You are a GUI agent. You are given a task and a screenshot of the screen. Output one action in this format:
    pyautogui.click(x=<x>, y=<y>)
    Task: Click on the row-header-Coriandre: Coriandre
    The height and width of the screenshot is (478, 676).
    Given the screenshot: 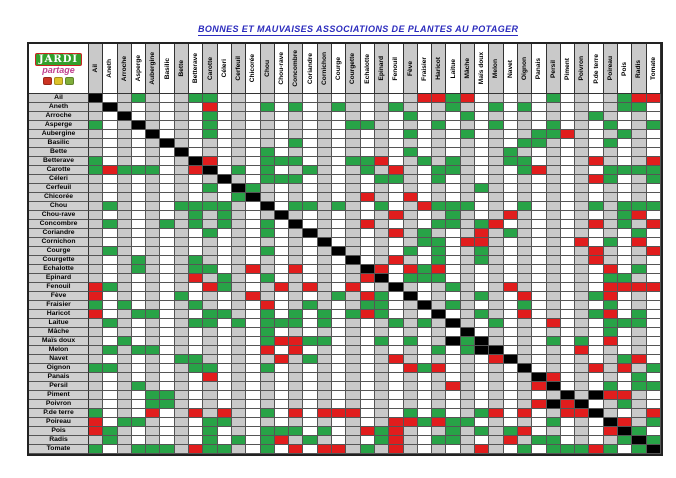 What is the action you would take?
    pyautogui.click(x=59, y=233)
    